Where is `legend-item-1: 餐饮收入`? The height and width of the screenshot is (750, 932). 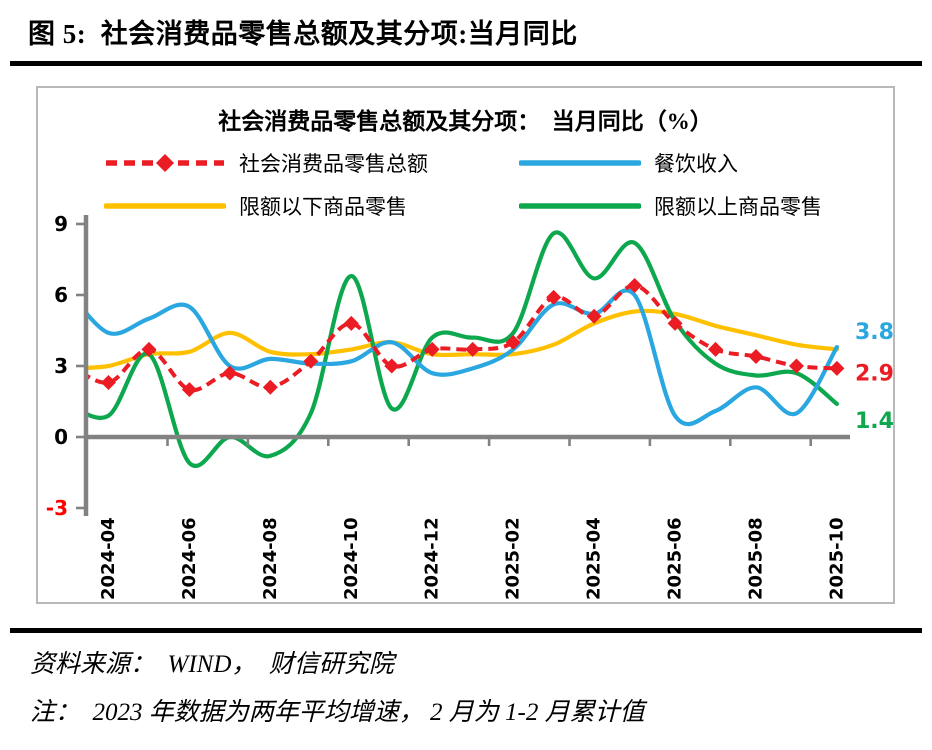
legend-item-1: 餐饮收入 is located at coordinates (701, 163).